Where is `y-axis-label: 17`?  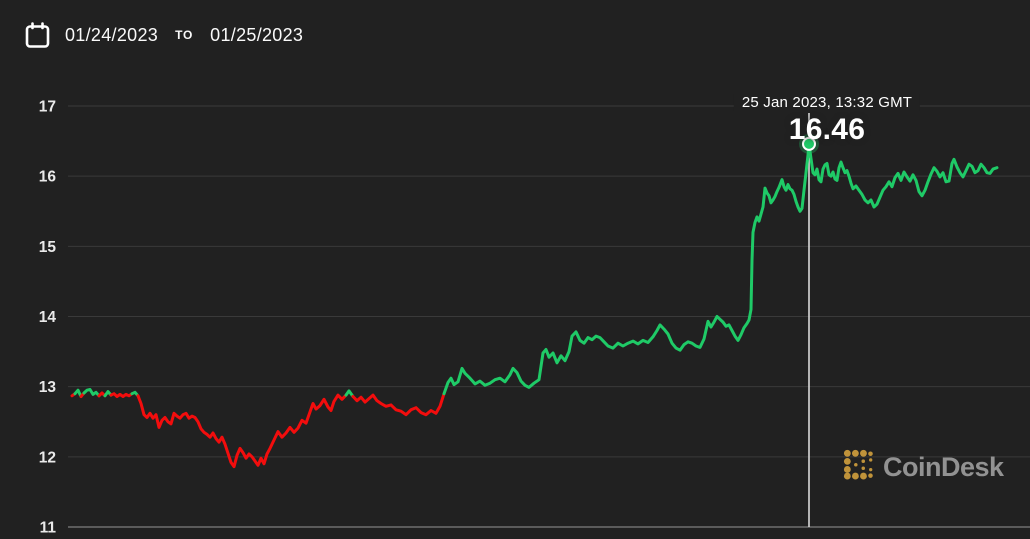 y-axis-label: 17 is located at coordinates (47, 107).